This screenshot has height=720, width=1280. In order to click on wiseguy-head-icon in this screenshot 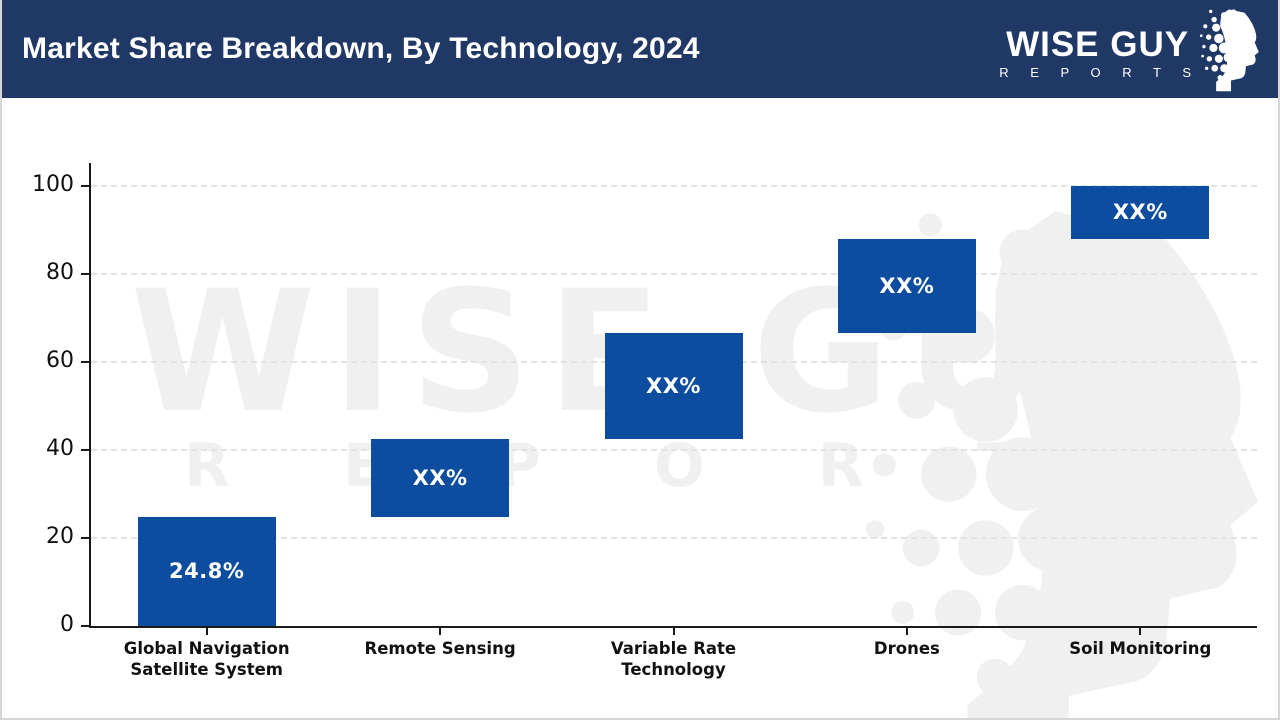, I will do `click(1229, 50)`.